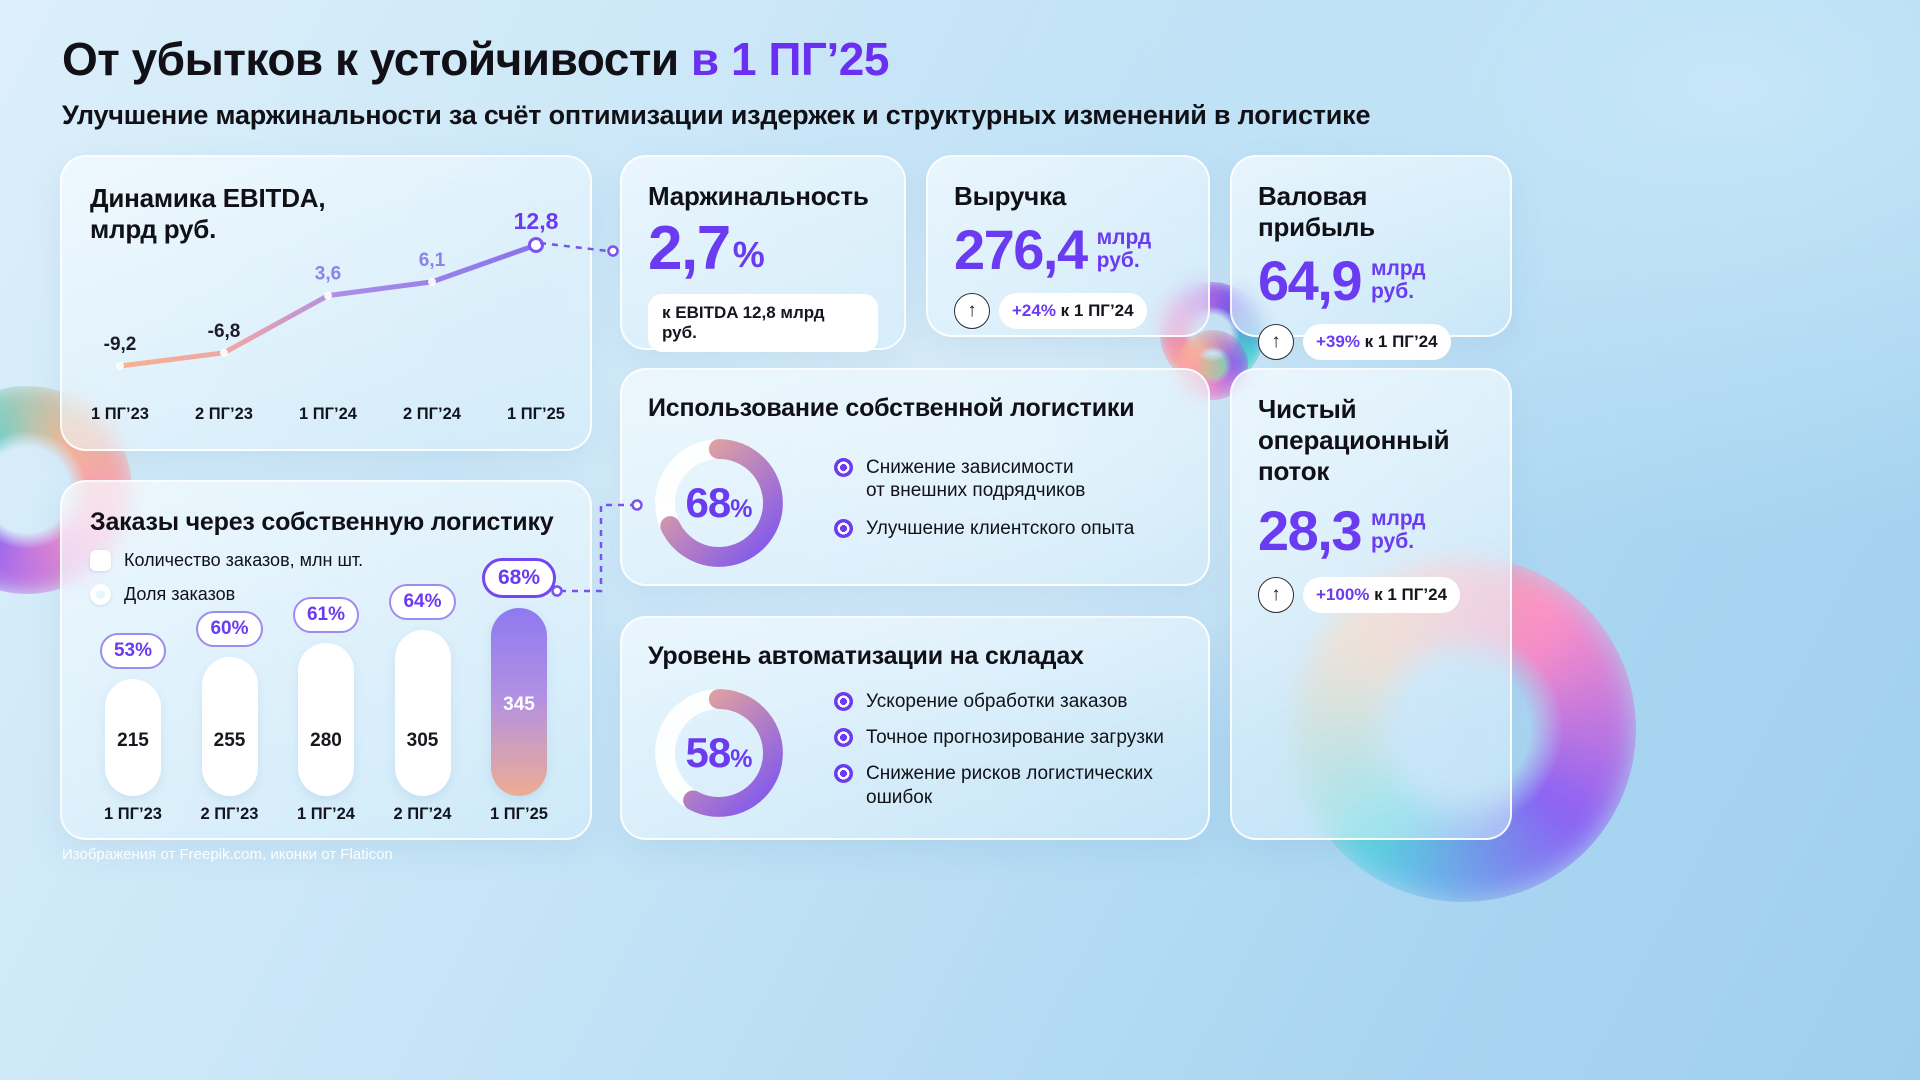  Describe the element at coordinates (999, 737) in the screenshot. I see `list-item: Точное прогнозирование загрузки` at that location.